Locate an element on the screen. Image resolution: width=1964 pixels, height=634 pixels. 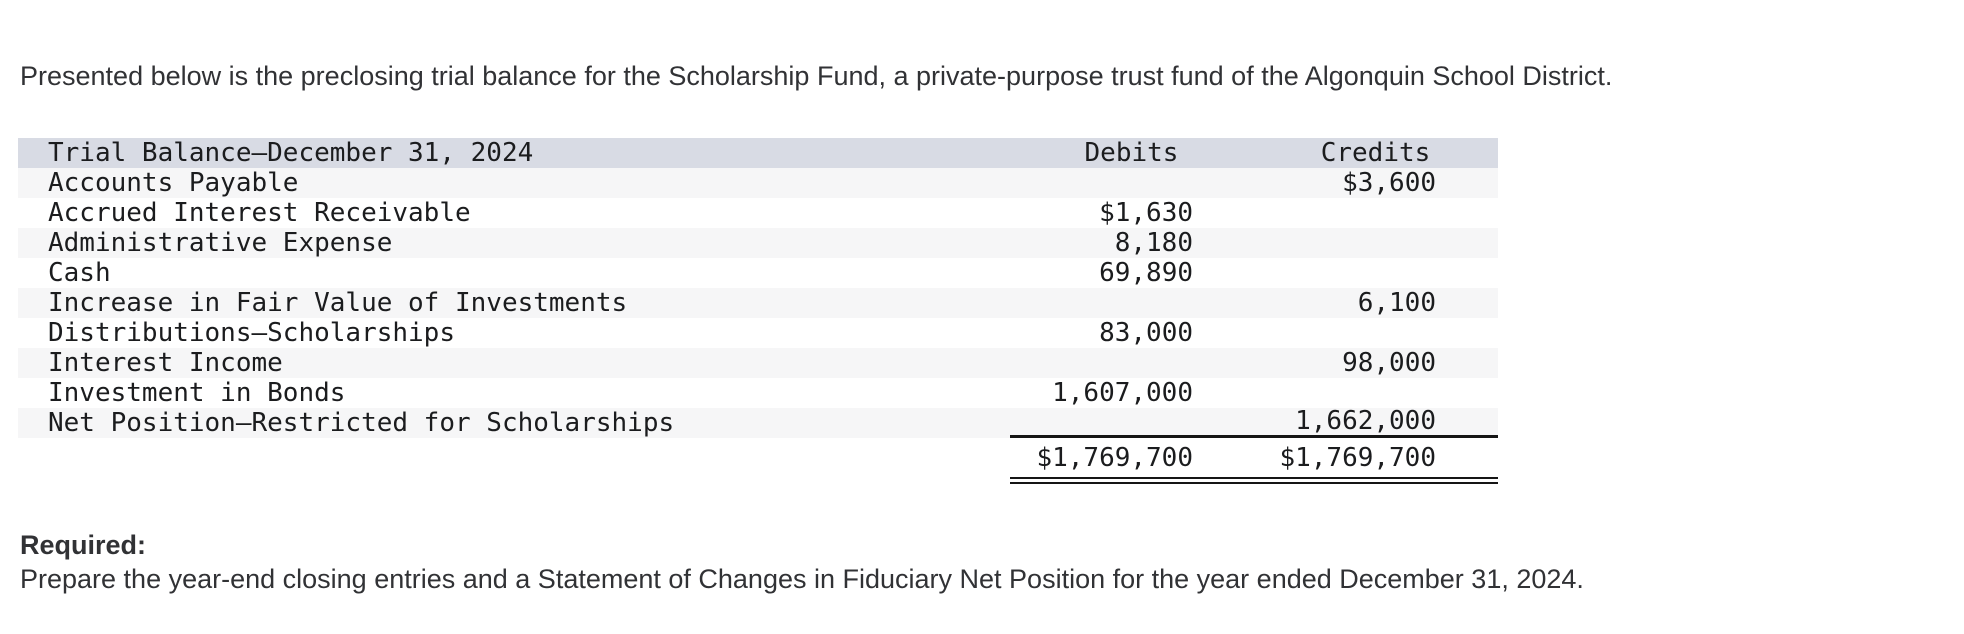
column-header-credits: Credits is located at coordinates (1375, 153).